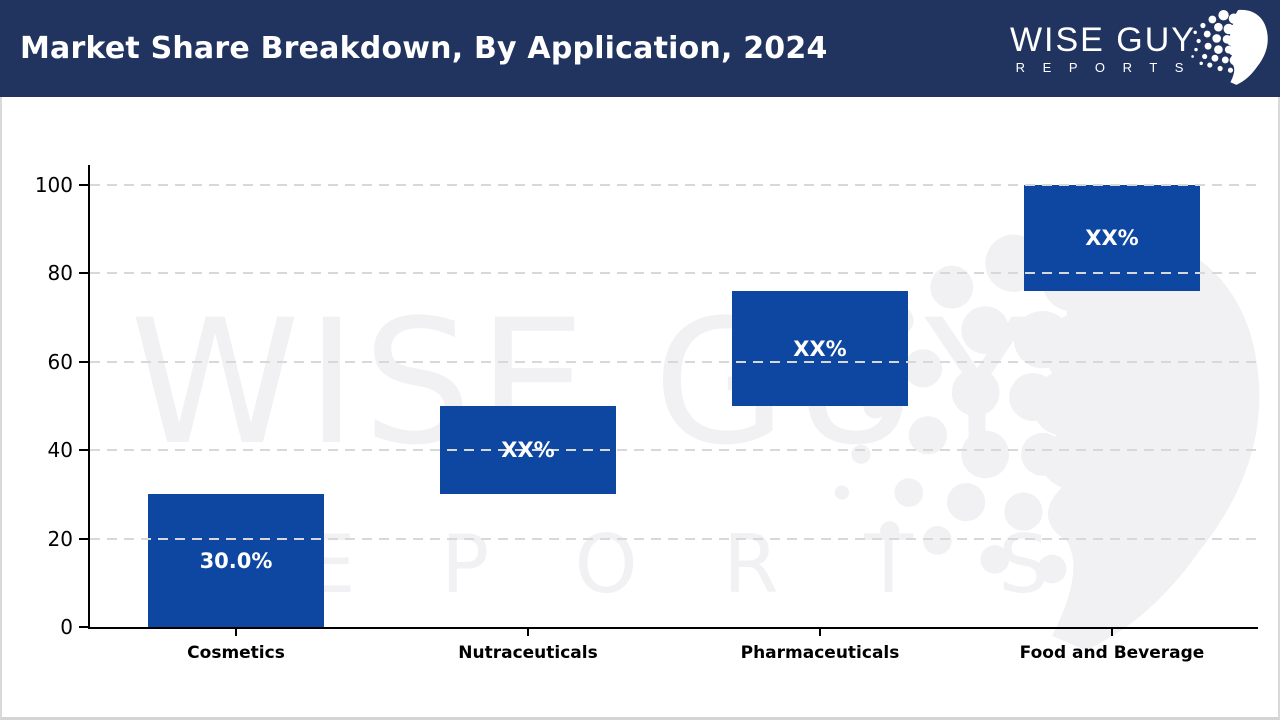 The width and height of the screenshot is (1280, 720). I want to click on x-tick-label: Cosmetics, so click(236, 653).